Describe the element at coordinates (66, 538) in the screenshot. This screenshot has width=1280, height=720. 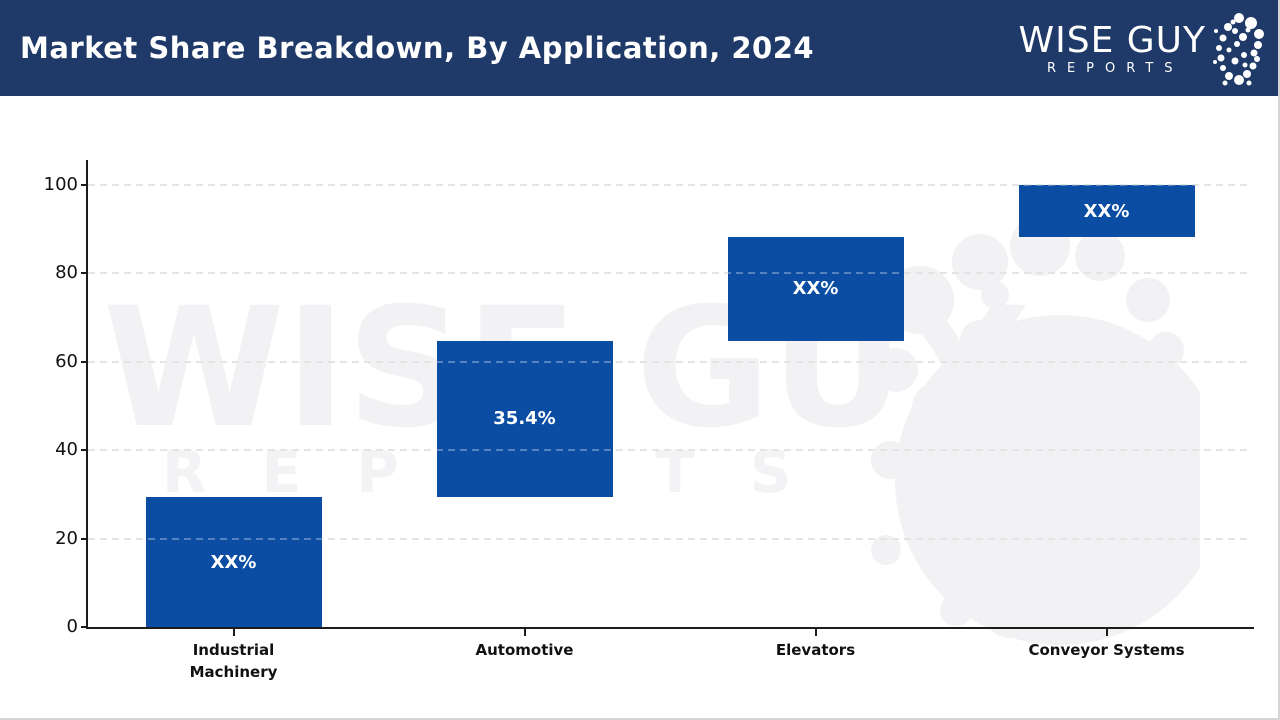
I see `y-tick-label: 20` at that location.